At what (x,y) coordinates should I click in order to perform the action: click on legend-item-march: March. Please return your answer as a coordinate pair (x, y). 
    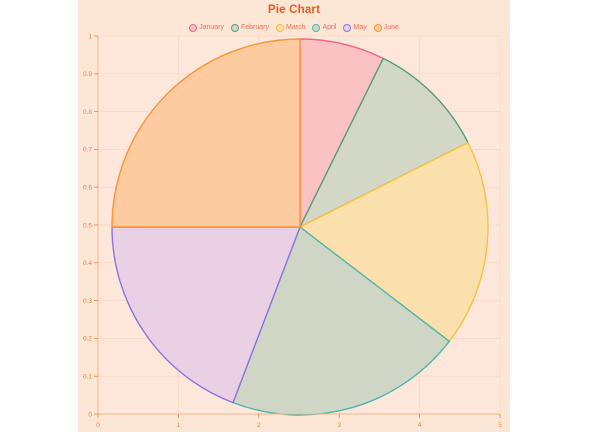
    Looking at the image, I should click on (290, 28).